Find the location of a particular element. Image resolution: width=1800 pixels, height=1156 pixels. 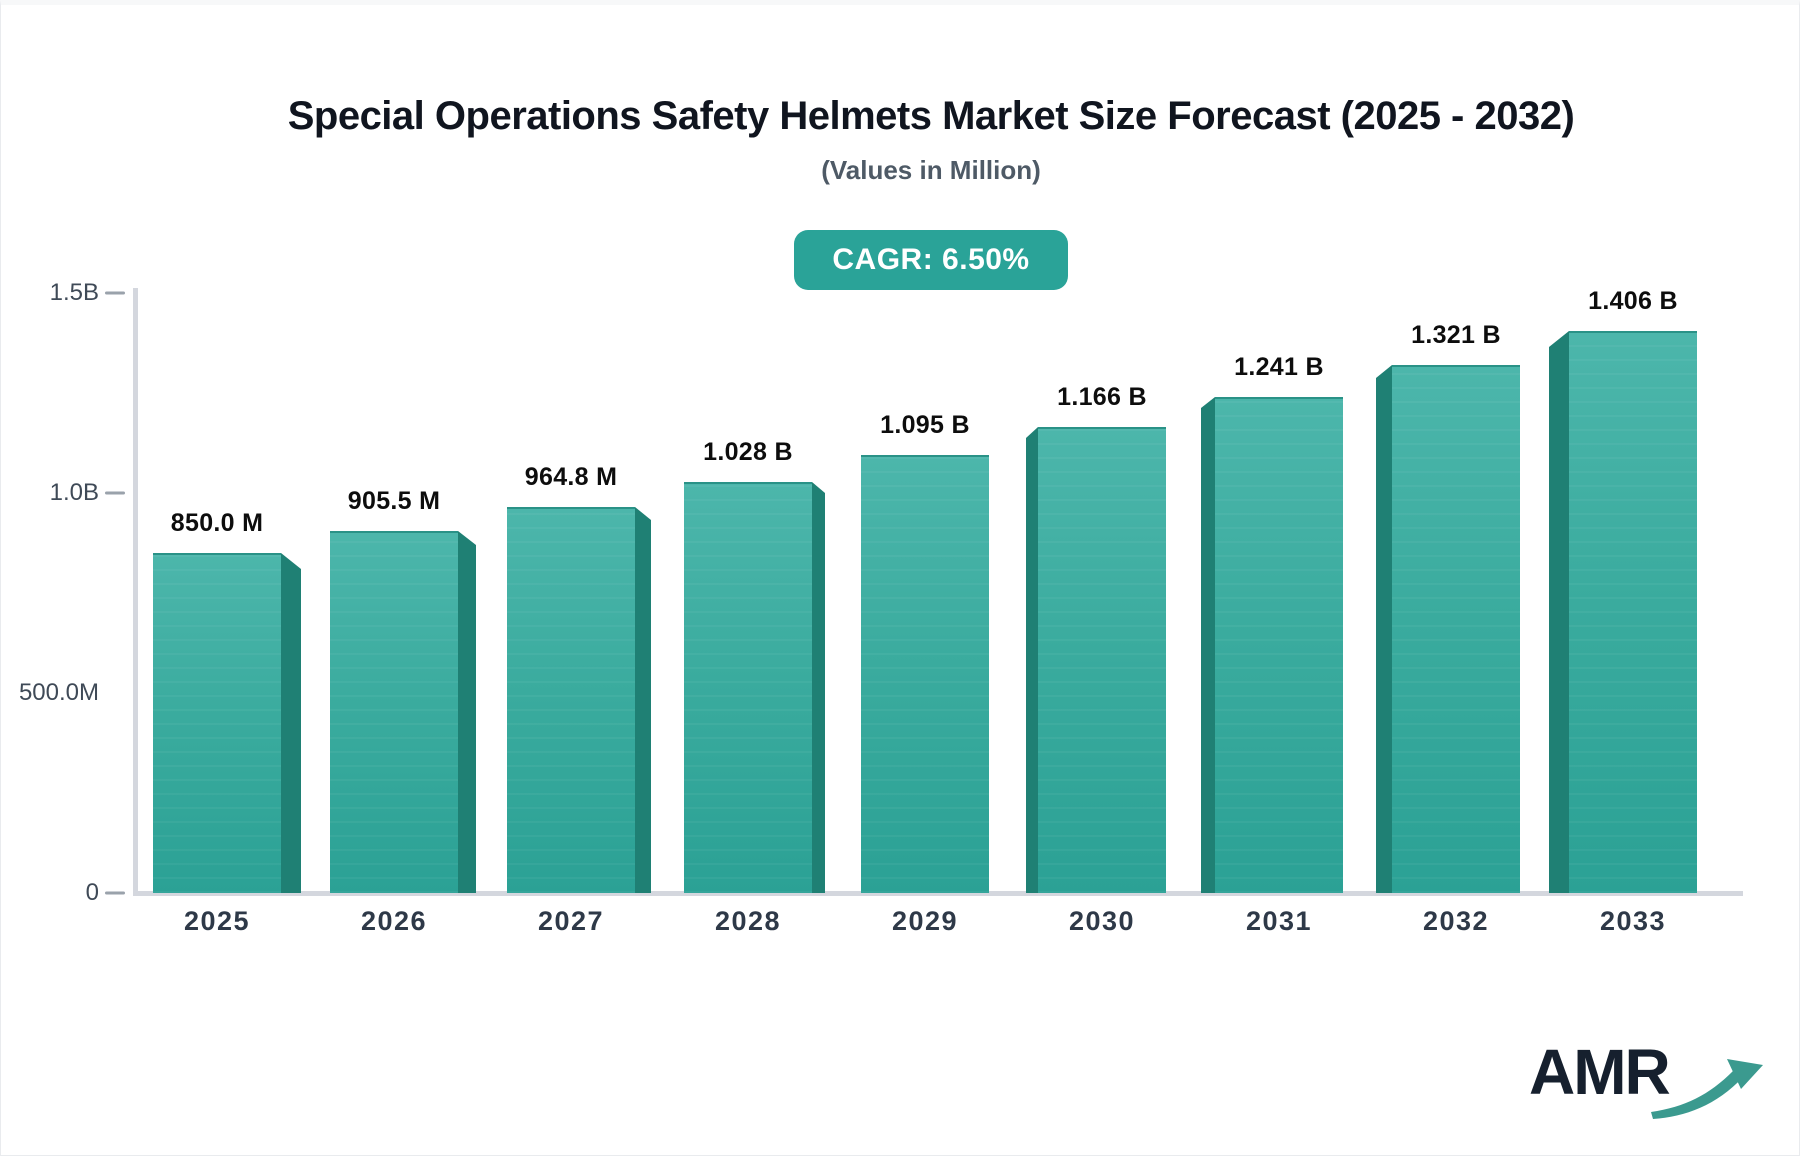

y-axis-tick-label: 1.0B is located at coordinates (74, 492).